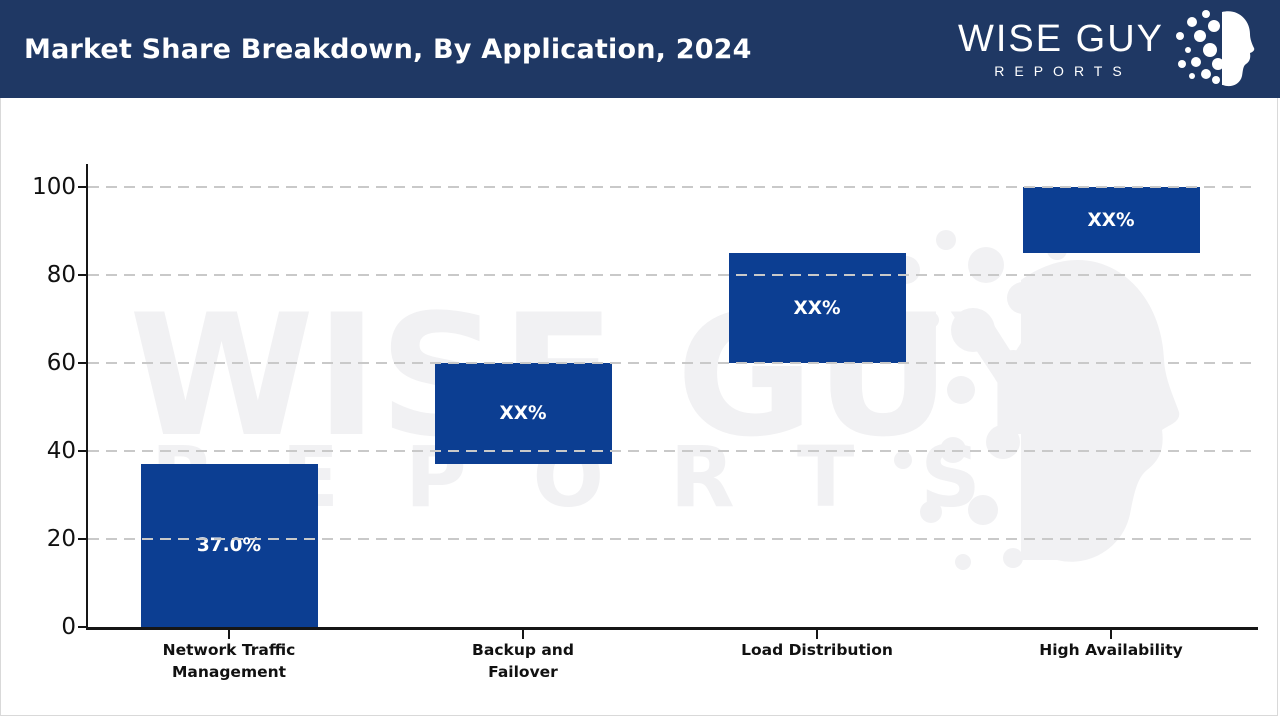 The width and height of the screenshot is (1280, 720). Describe the element at coordinates (1215, 48) in the screenshot. I see `logo-head-icon` at that location.